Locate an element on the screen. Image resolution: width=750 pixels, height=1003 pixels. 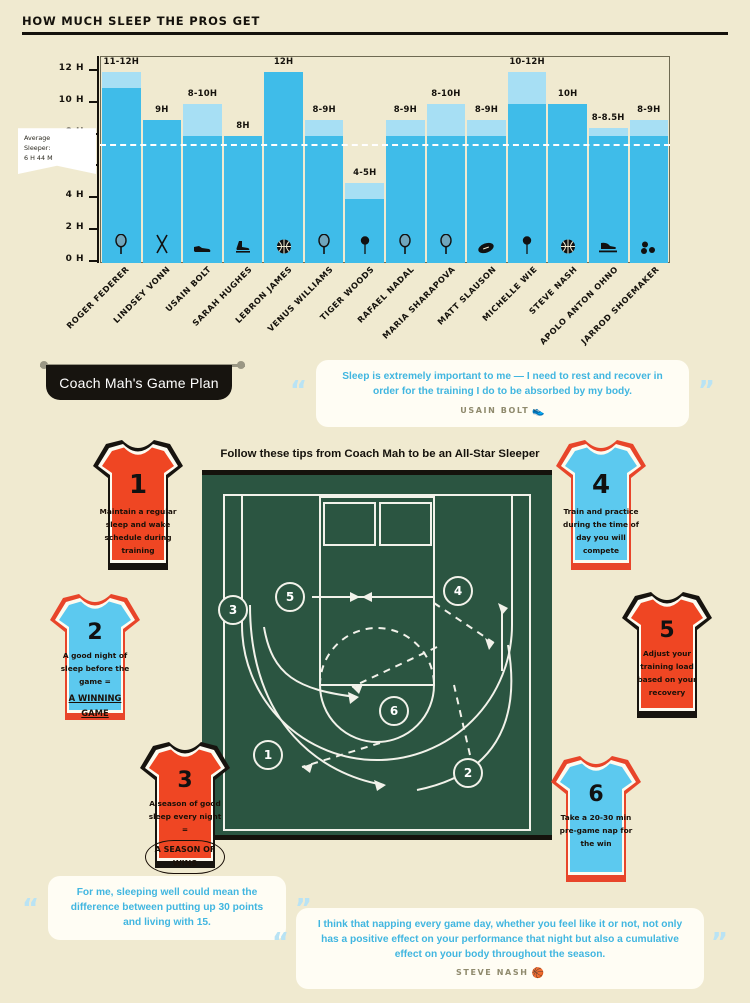
header-rule is located at coordinates (375, 33).